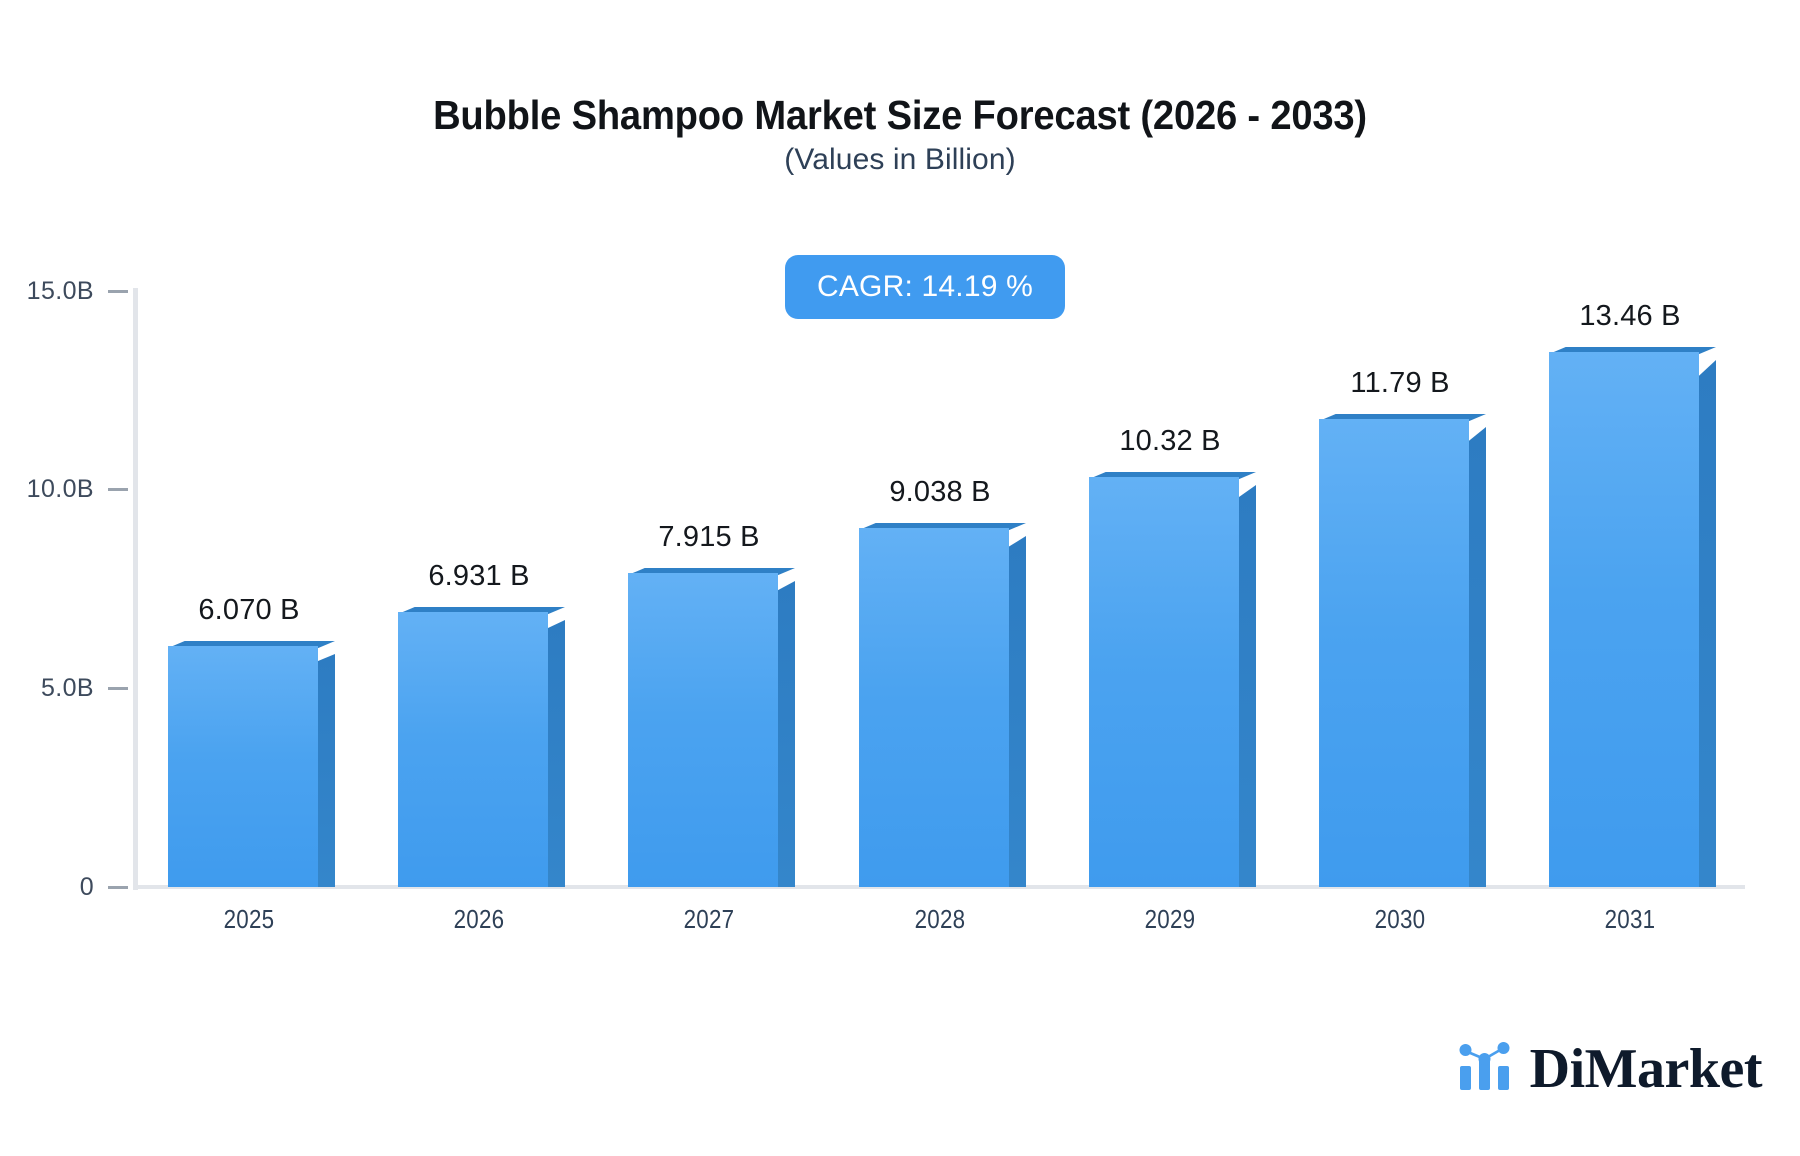  What do you see at coordinates (939, 887) in the screenshot?
I see `x-axis-line` at bounding box center [939, 887].